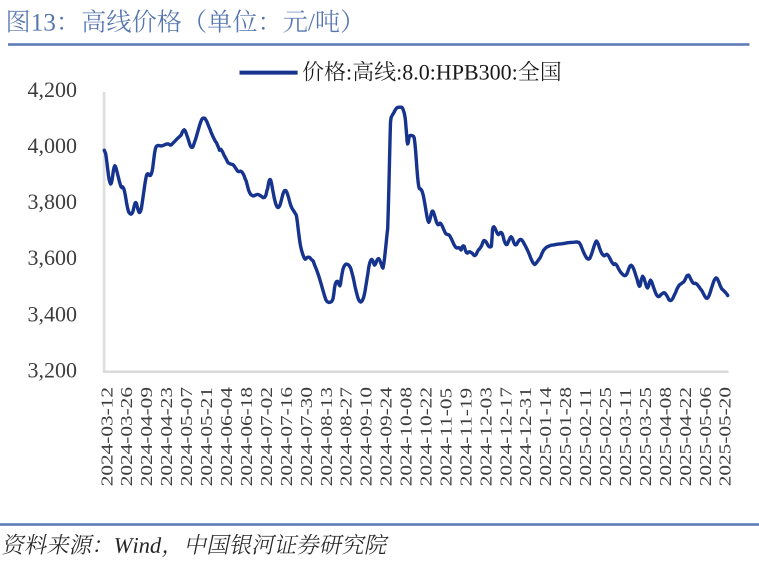 The height and width of the screenshot is (571, 759). What do you see at coordinates (53, 369) in the screenshot?
I see `svg-text: 3,200` at bounding box center [53, 369].